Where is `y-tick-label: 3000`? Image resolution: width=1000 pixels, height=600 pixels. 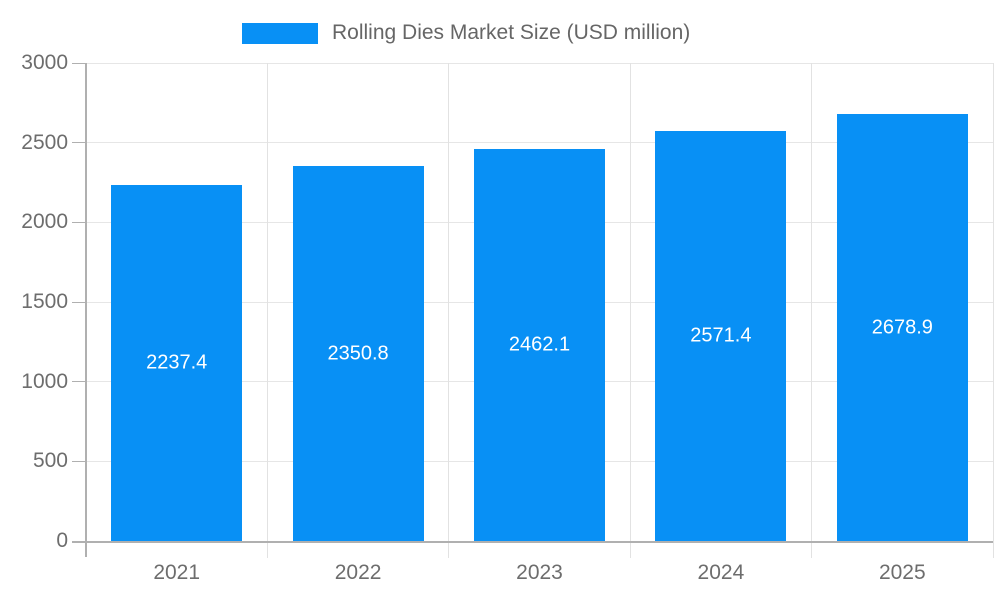 y-tick-label: 3000 is located at coordinates (44, 62).